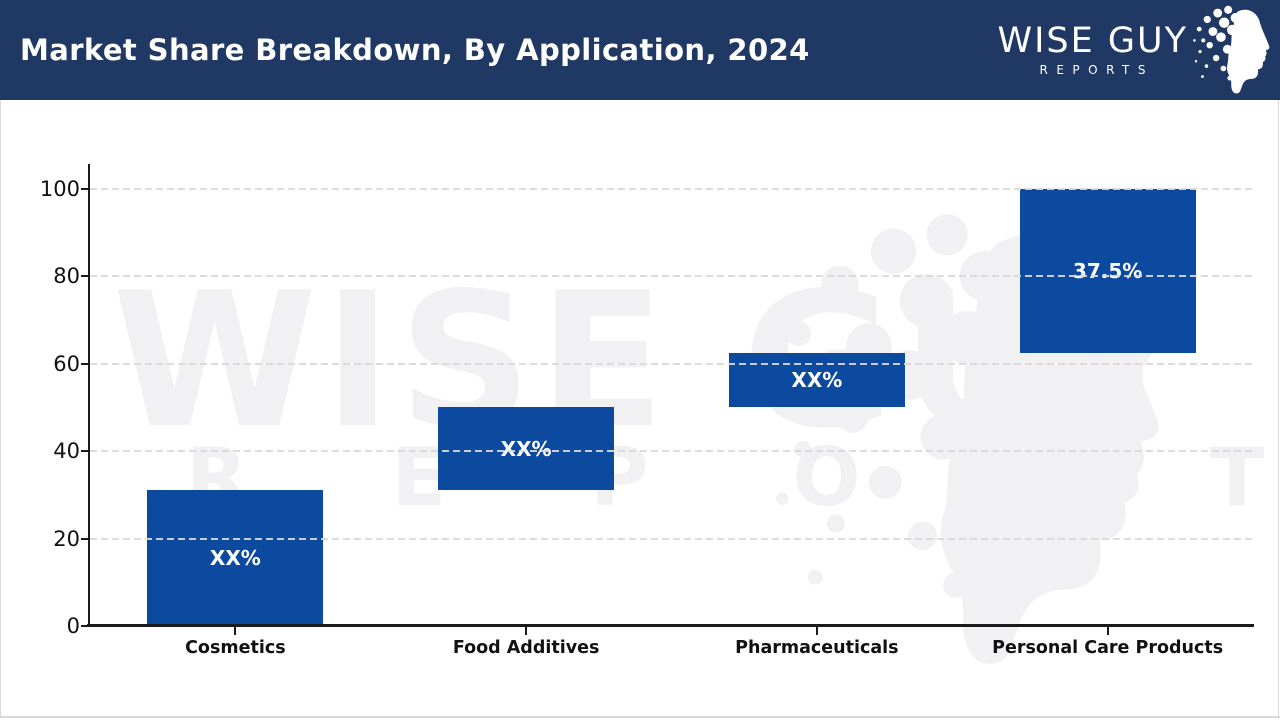 The height and width of the screenshot is (720, 1280). Describe the element at coordinates (1278, 408) in the screenshot. I see `page-right-border` at that location.